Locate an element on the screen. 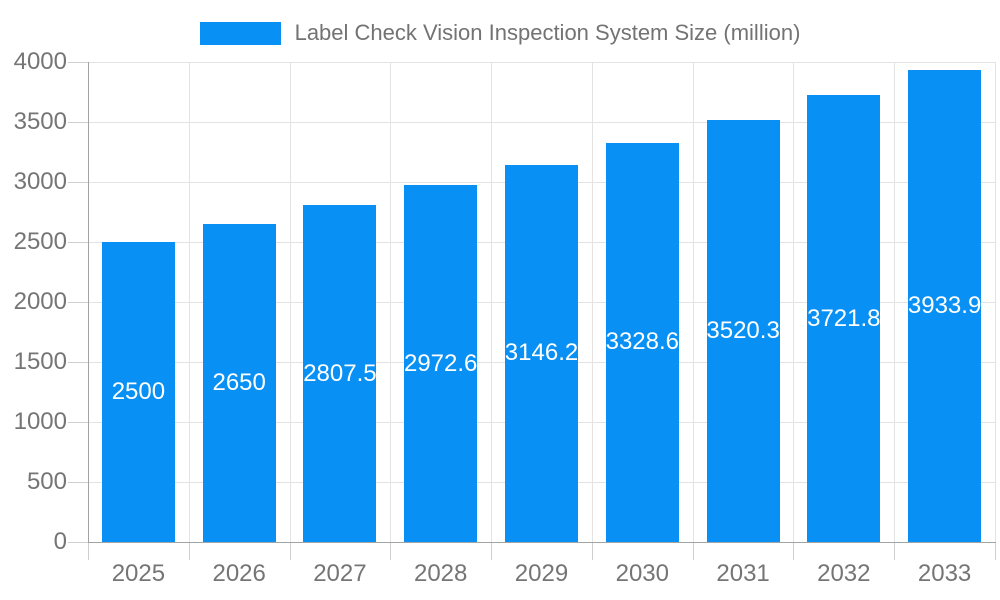  x-axis-label: 2028 is located at coordinates (440, 573).